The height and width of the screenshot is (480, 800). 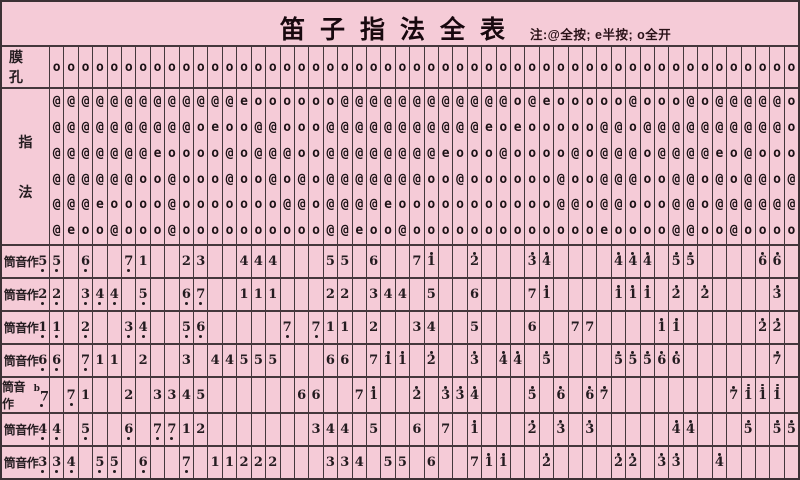 What do you see at coordinates (100, 294) in the screenshot?
I see `note-digit: 4` at bounding box center [100, 294].